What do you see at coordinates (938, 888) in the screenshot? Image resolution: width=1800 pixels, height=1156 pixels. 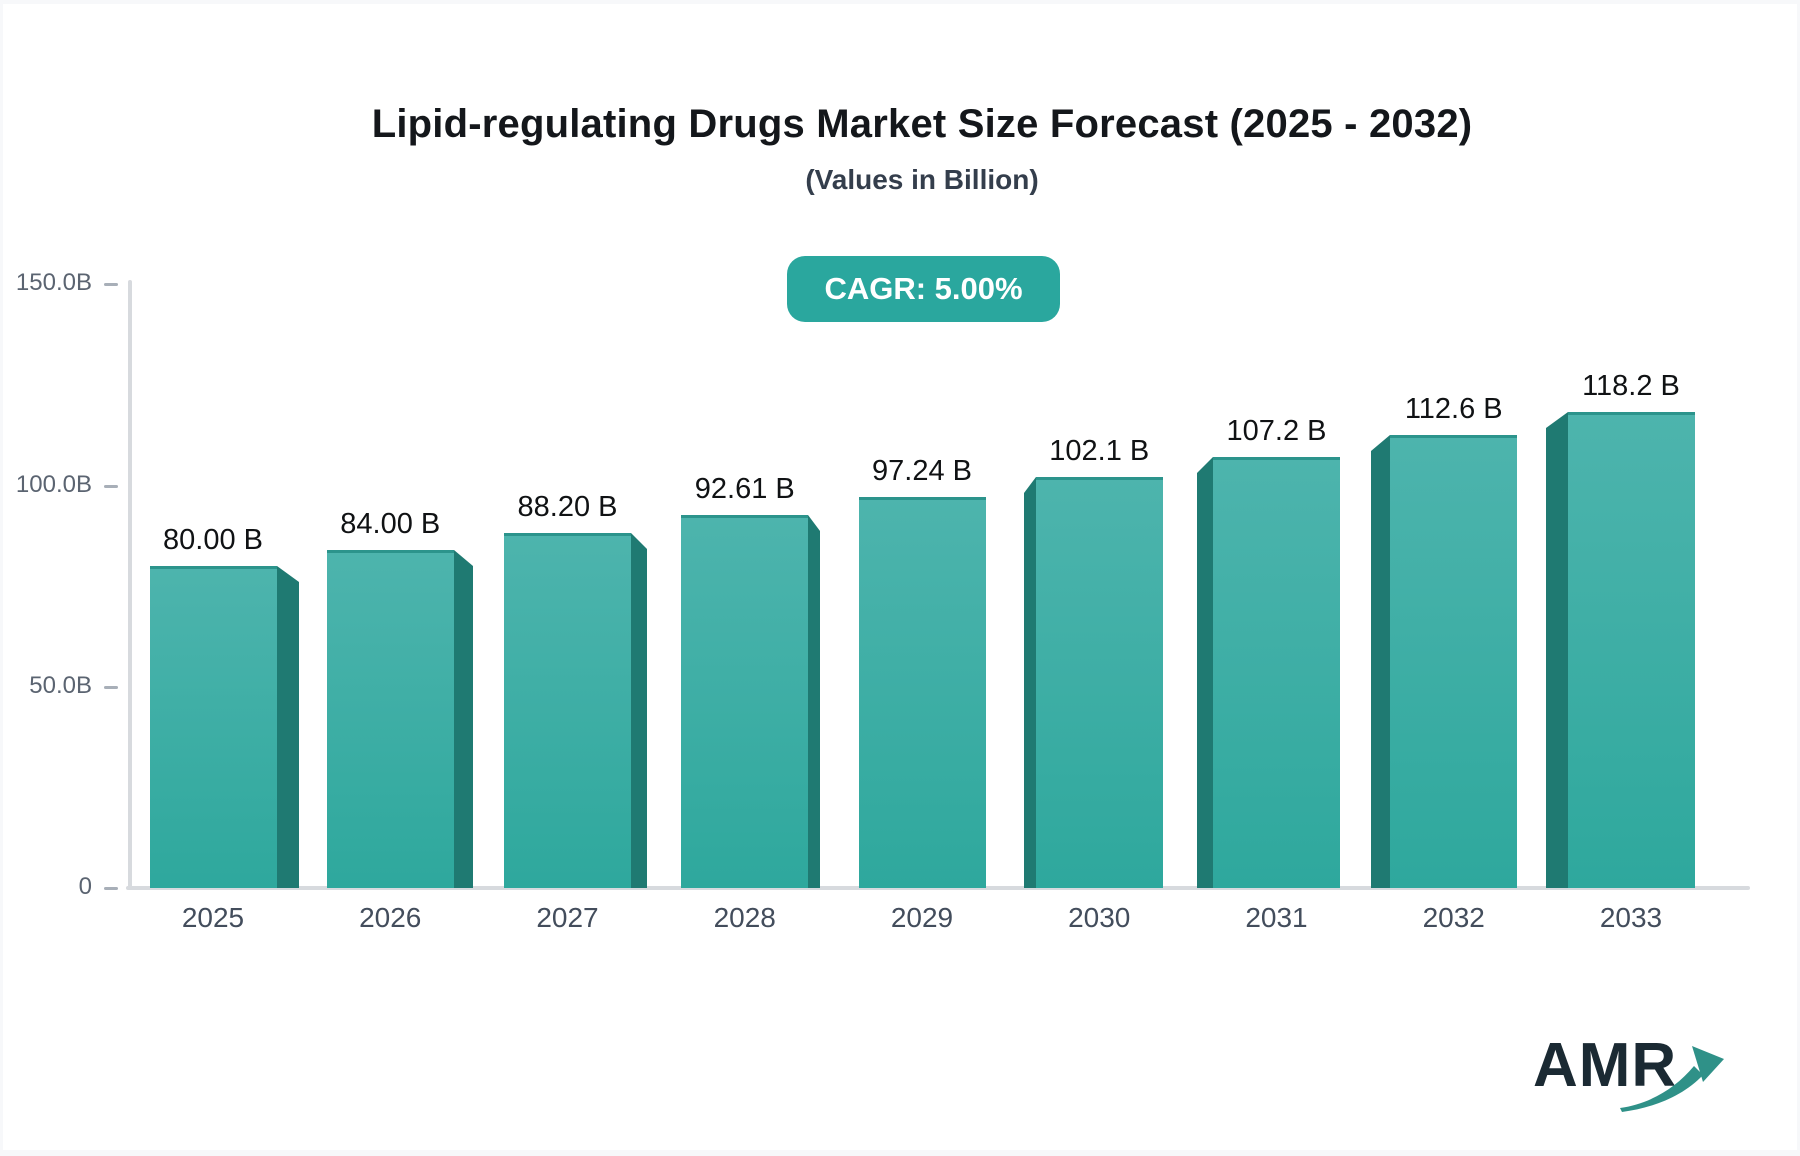 I see `x-axis-line` at bounding box center [938, 888].